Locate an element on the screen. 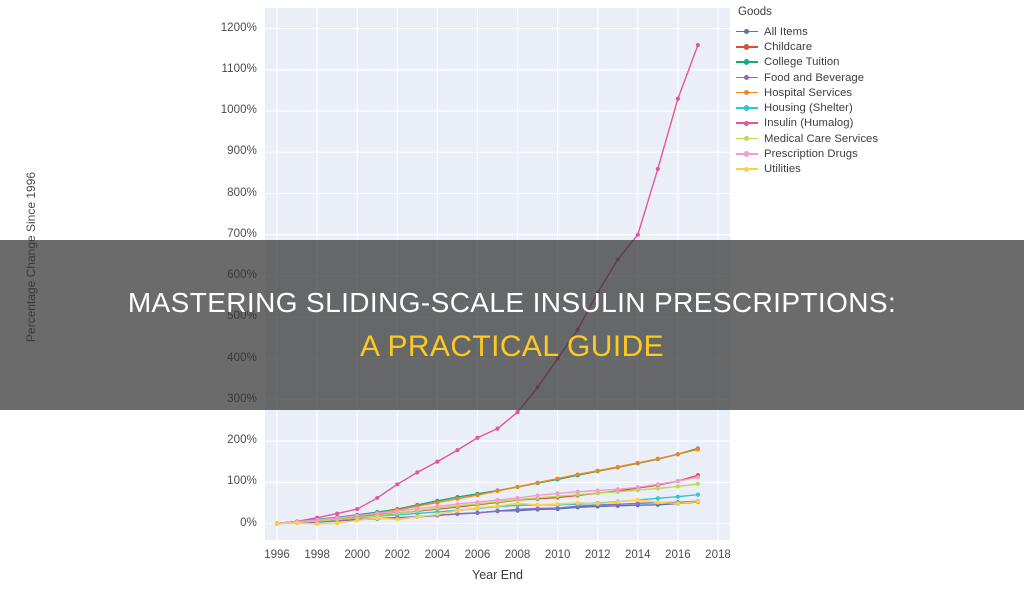  legend-title: Goods is located at coordinates (755, 12).